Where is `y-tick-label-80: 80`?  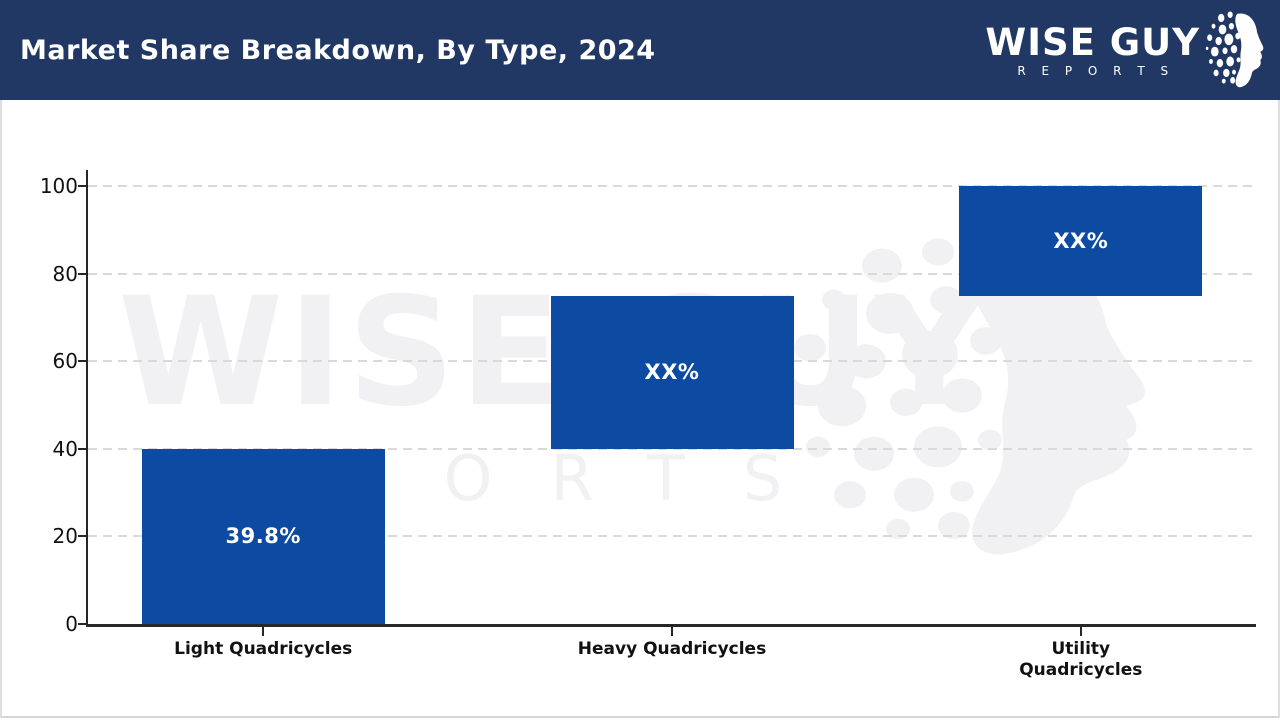
y-tick-label-80: 80 is located at coordinates (65, 273).